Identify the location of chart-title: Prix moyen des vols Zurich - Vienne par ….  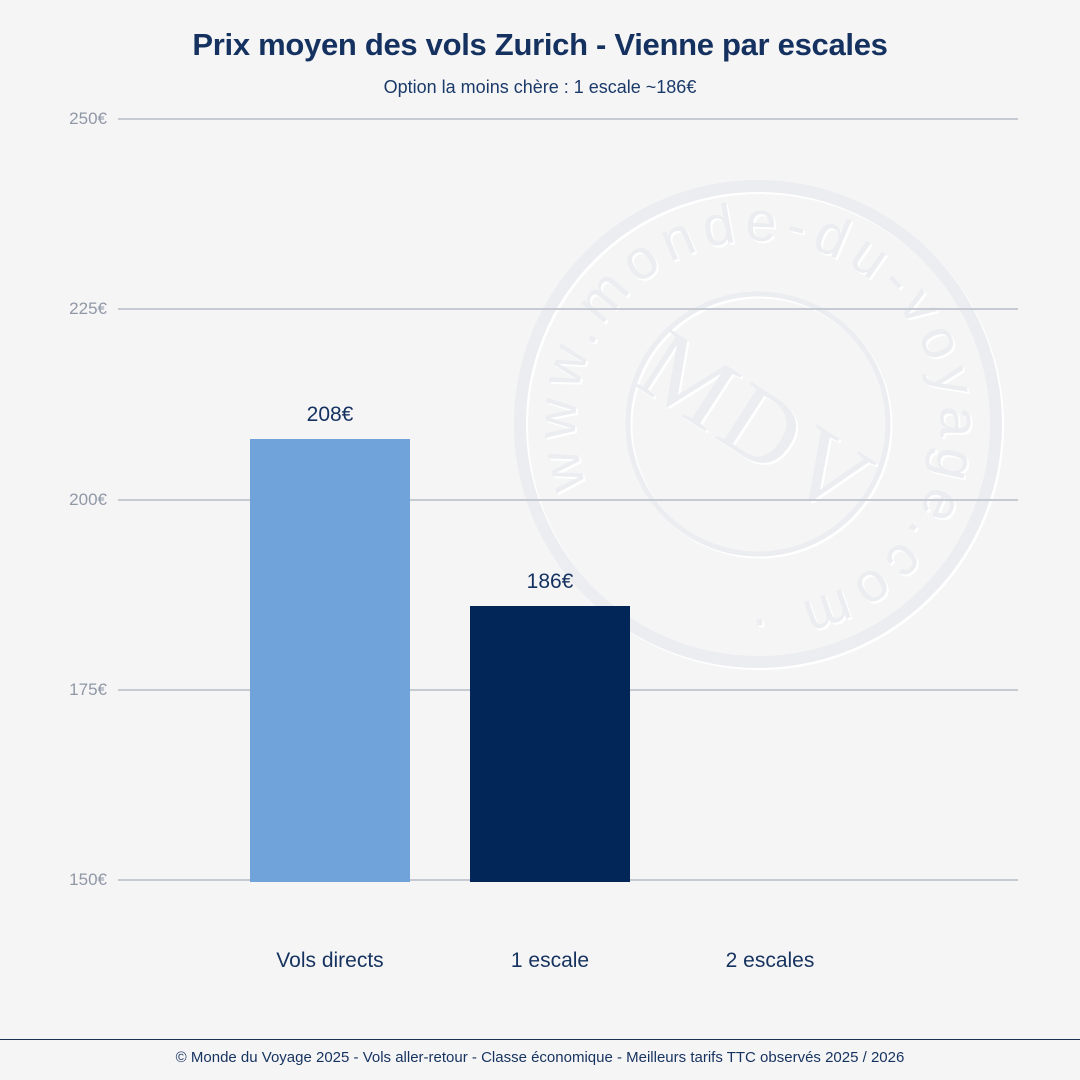
(540, 44).